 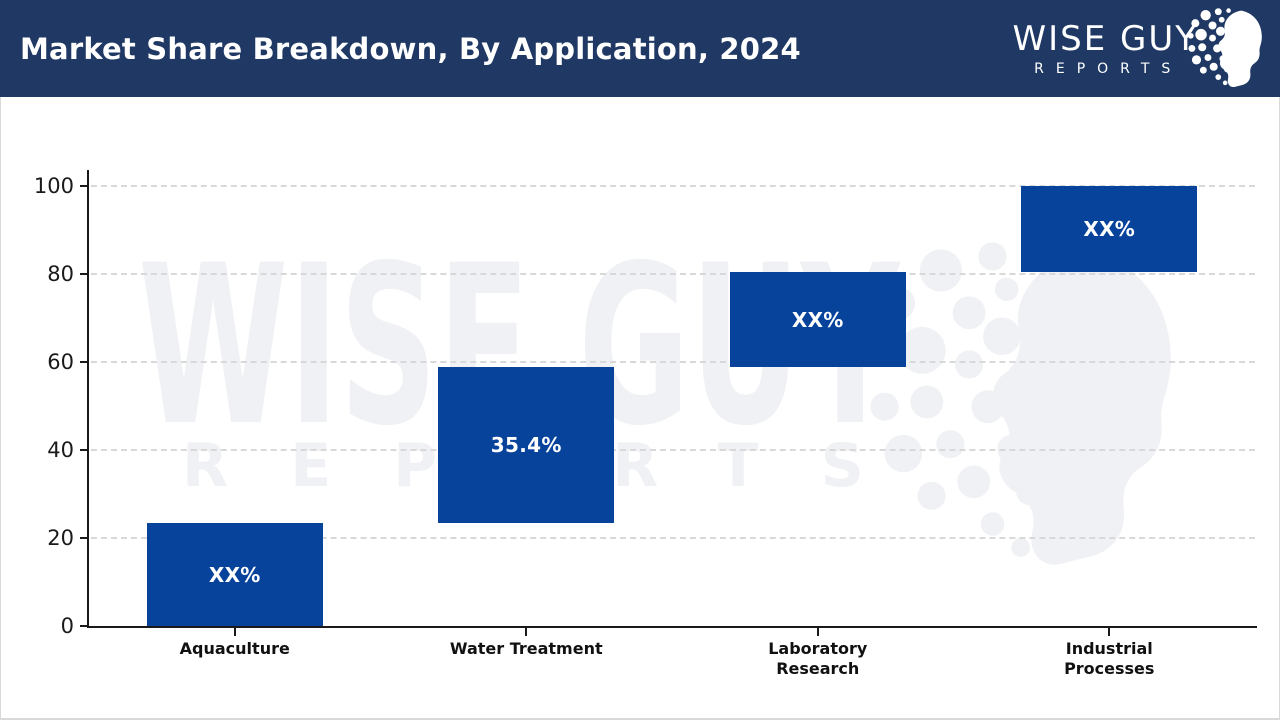 I want to click on x-category-label-line: Research, so click(x=818, y=668).